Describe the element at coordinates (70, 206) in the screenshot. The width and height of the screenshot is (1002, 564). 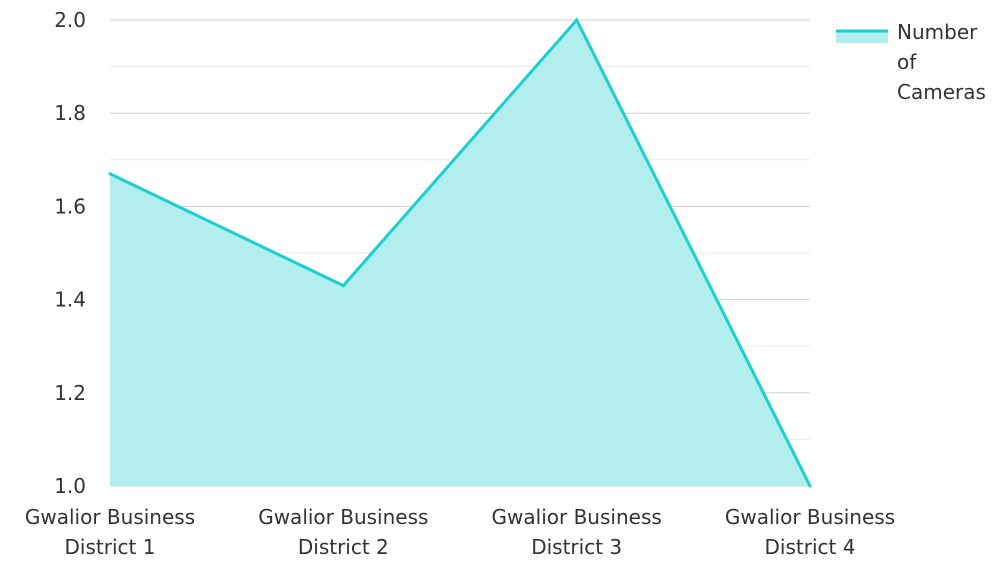
I see `y-tick-label: 1.6` at that location.